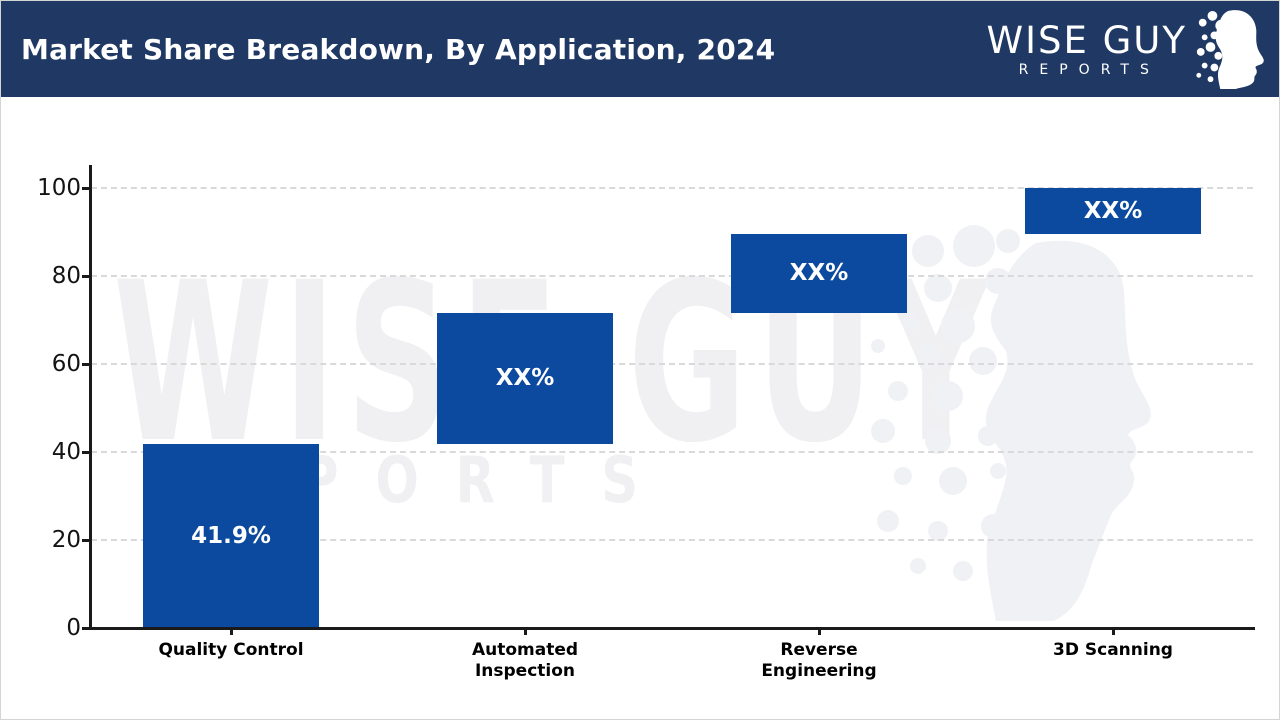  What do you see at coordinates (59, 188) in the screenshot?
I see `y-tick-label-100: 100` at bounding box center [59, 188].